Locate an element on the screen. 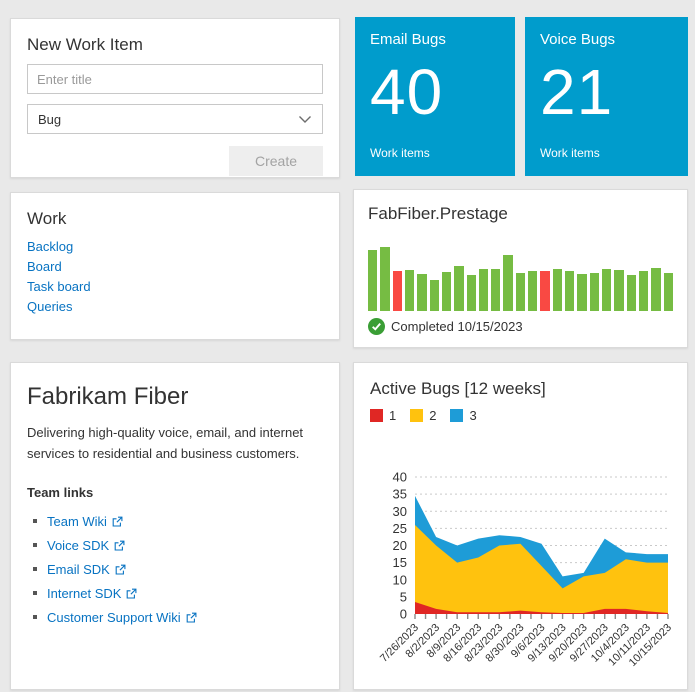  svg-text: 35 is located at coordinates (400, 494).